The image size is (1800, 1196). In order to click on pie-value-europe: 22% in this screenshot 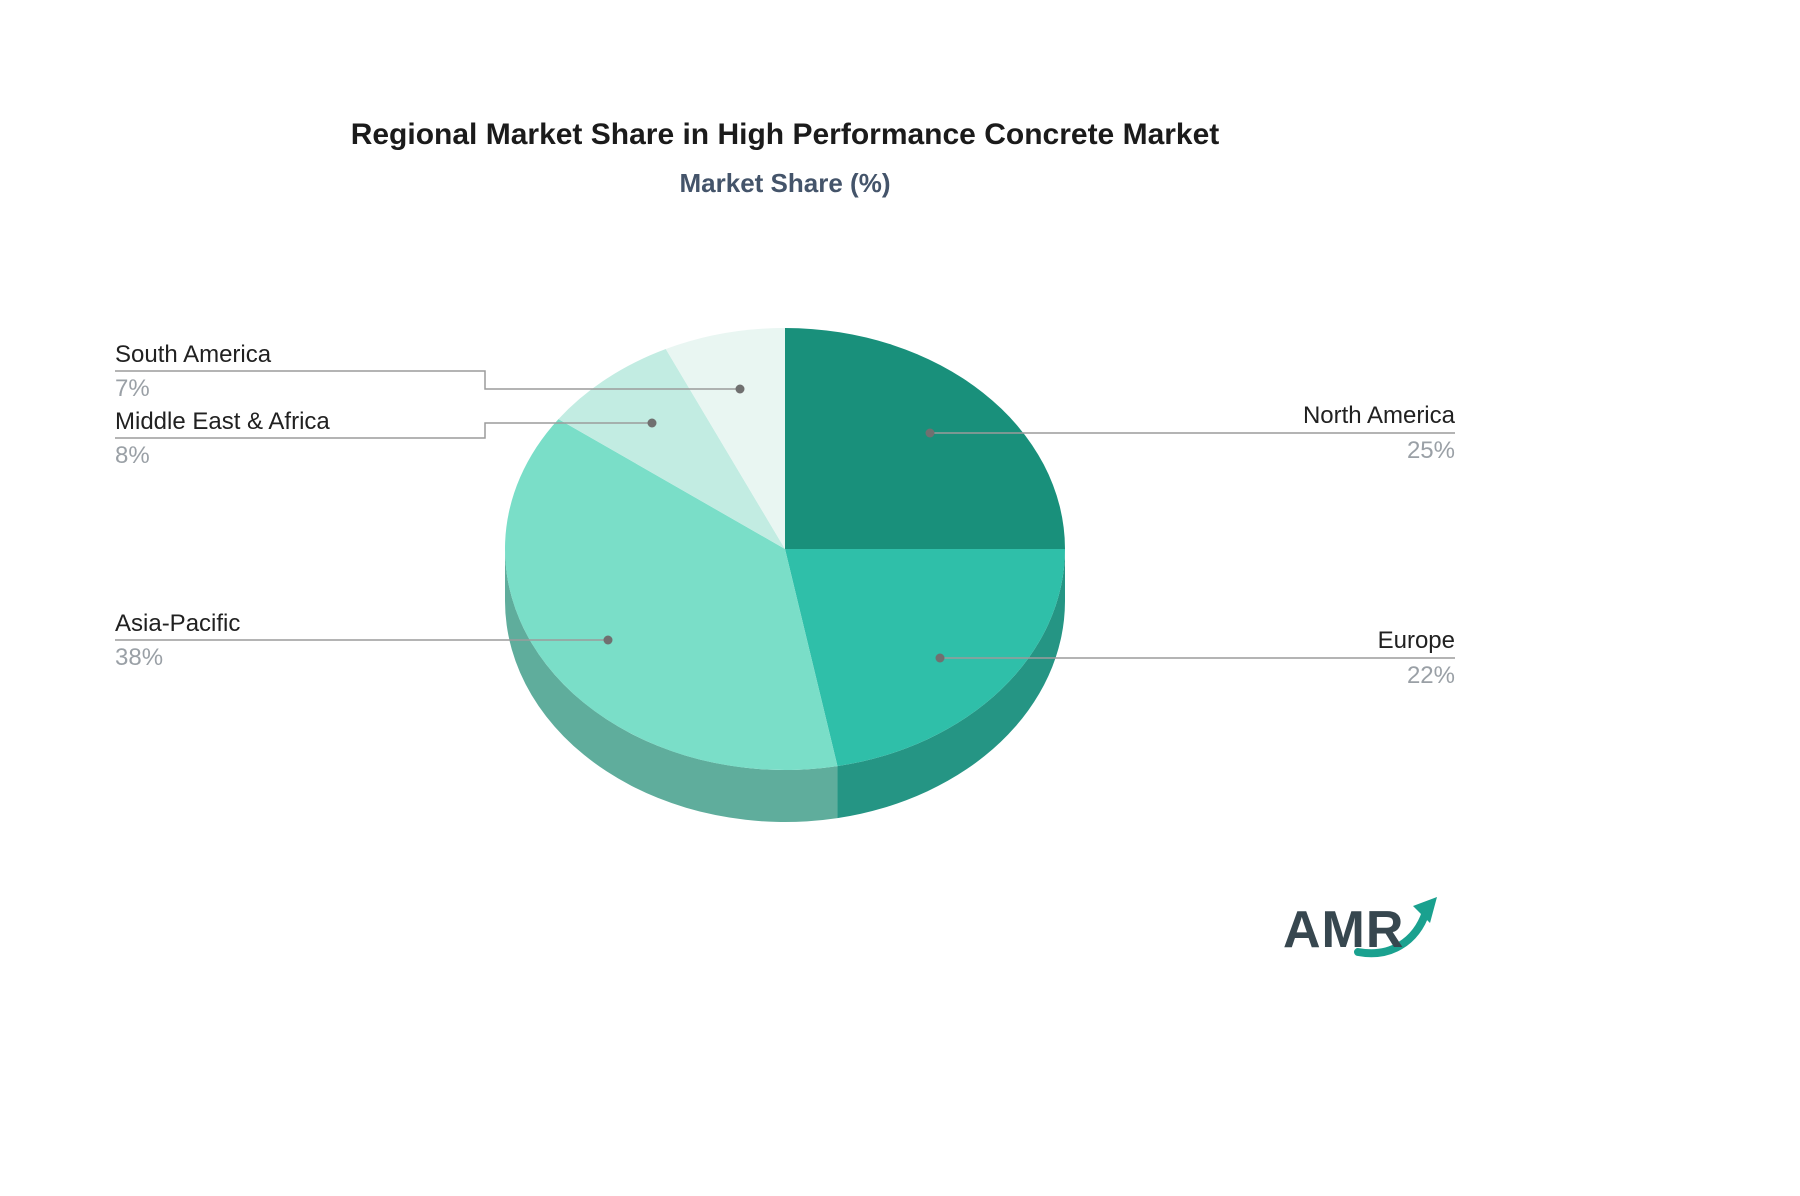, I will do `click(1430, 675)`.